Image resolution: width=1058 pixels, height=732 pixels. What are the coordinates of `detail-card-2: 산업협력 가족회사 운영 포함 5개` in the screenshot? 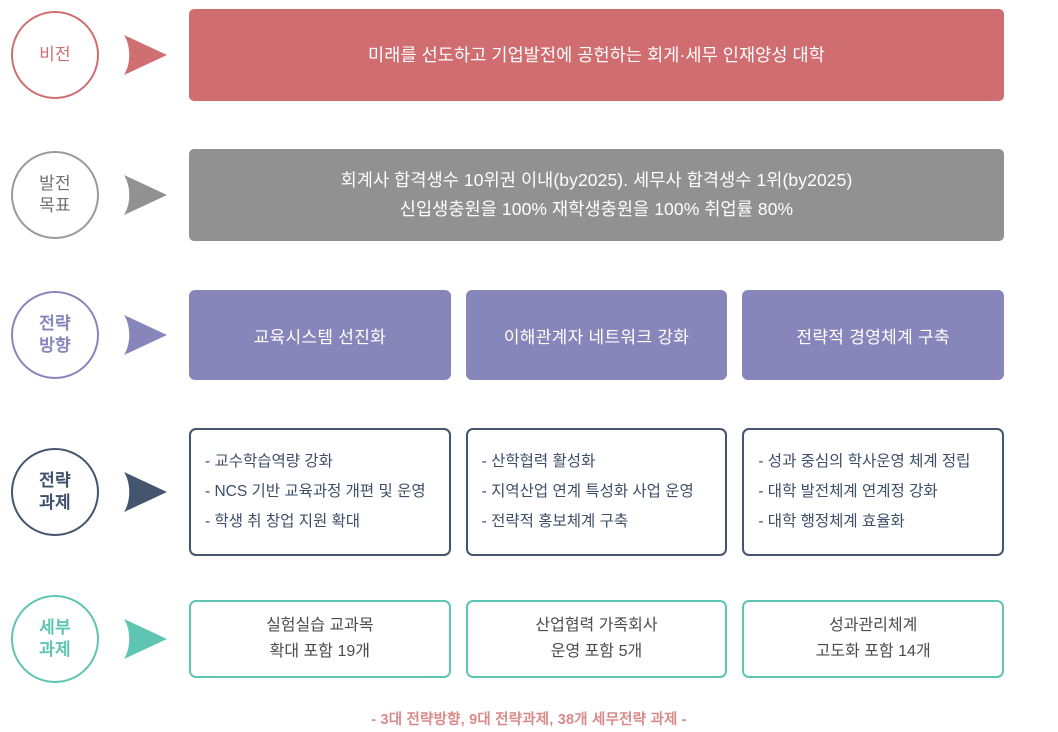 It's located at (596, 639).